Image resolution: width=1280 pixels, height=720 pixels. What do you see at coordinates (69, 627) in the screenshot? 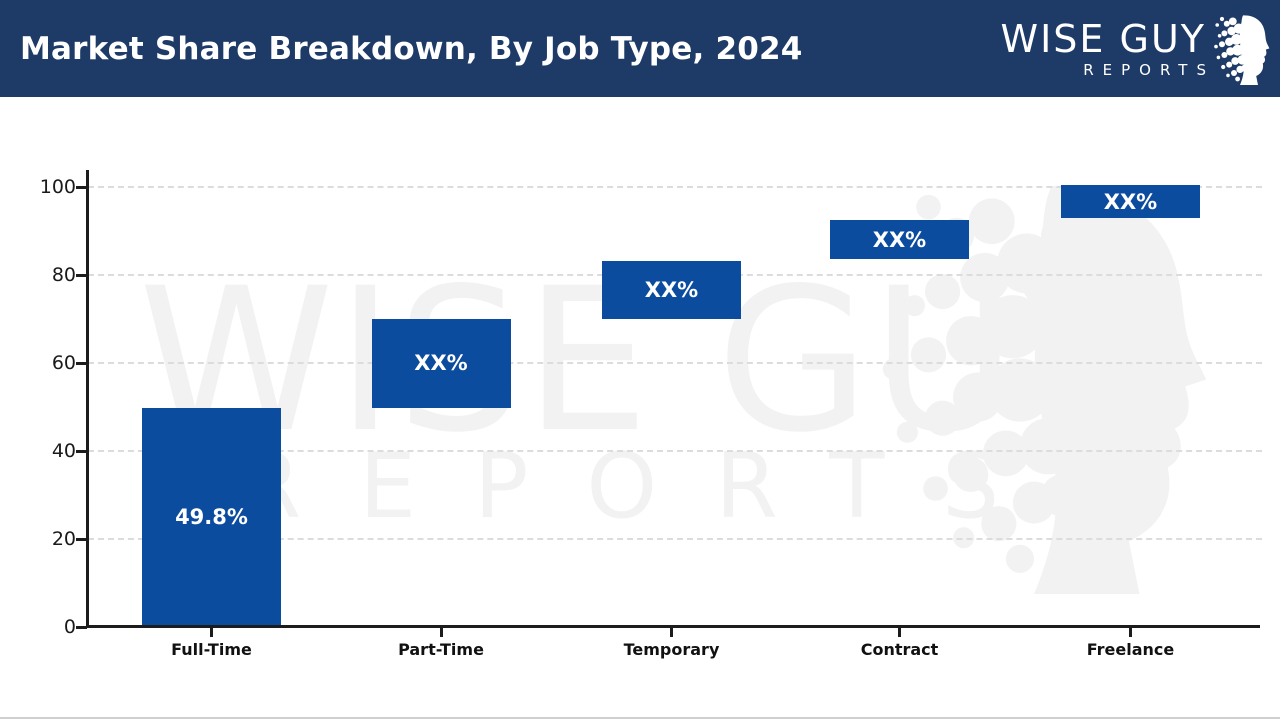
I see `y-tick-label-0: 0` at bounding box center [69, 627].